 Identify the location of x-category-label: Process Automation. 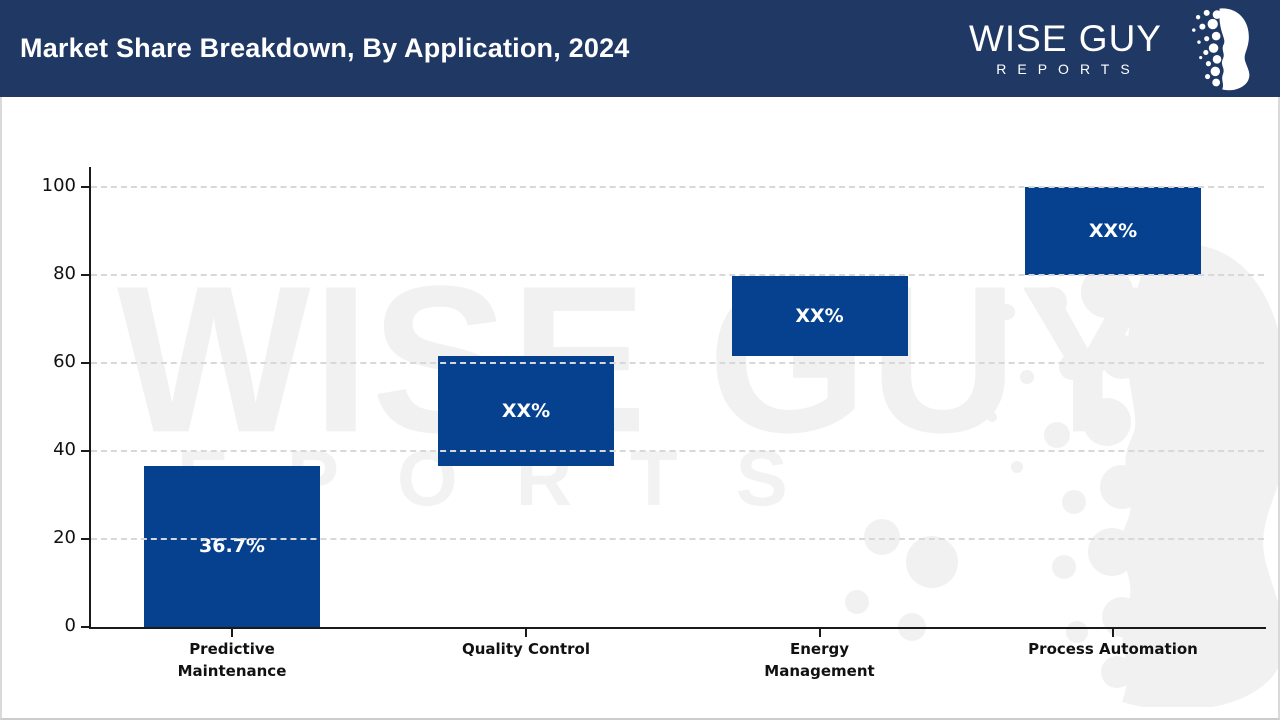
(1113, 649).